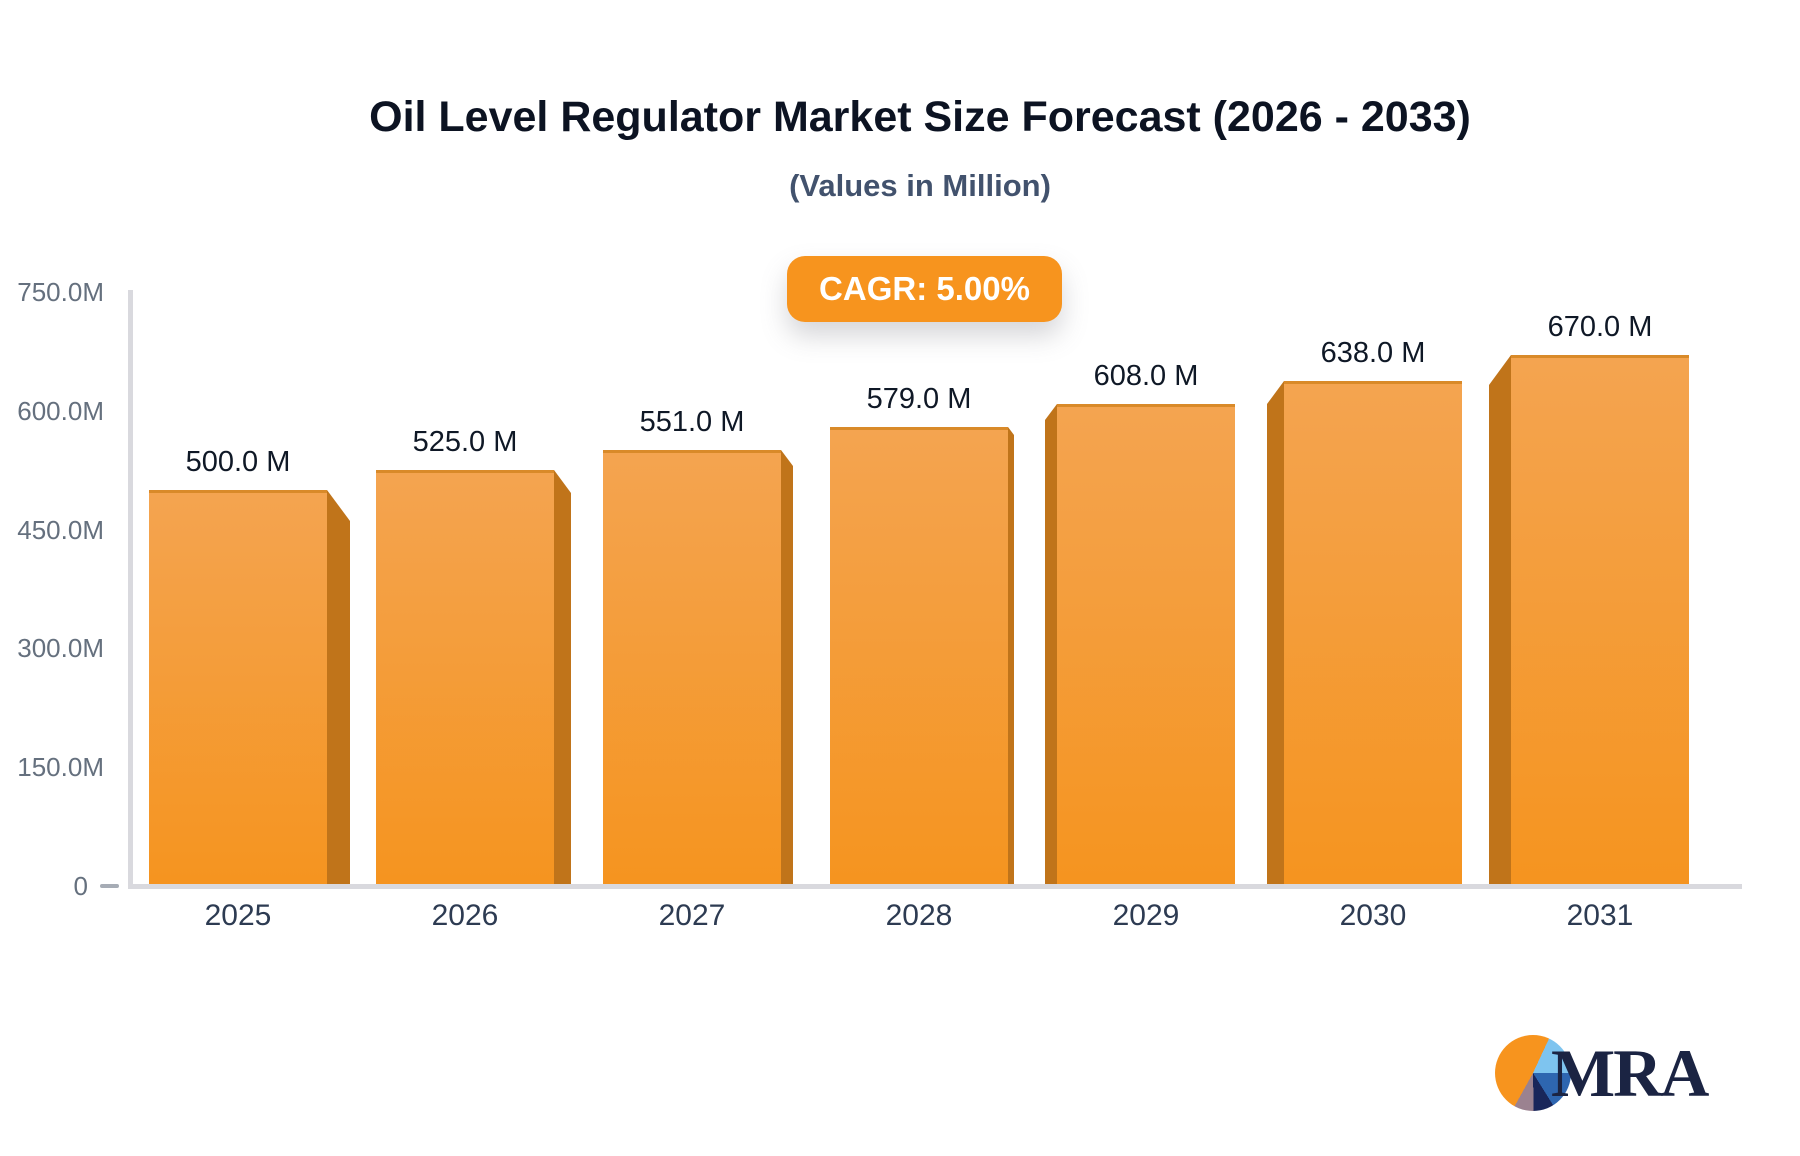 Image resolution: width=1800 pixels, height=1156 pixels. I want to click on bar-2025, so click(238, 689).